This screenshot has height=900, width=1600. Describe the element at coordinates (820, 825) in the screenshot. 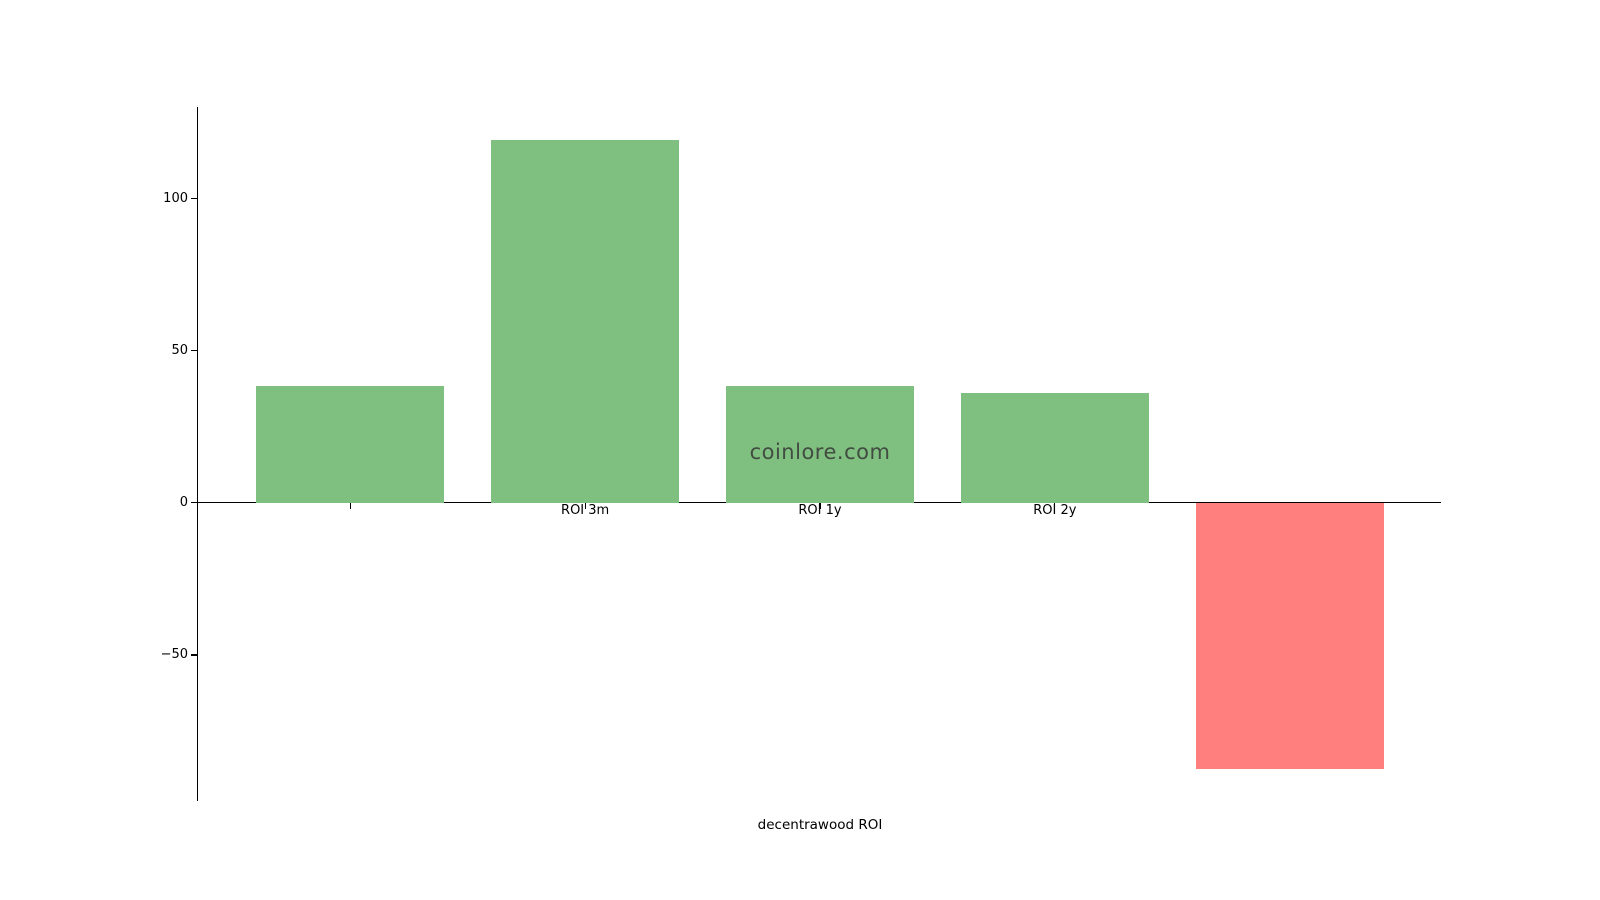

I see `chart-title: decentrawood ROI` at that location.